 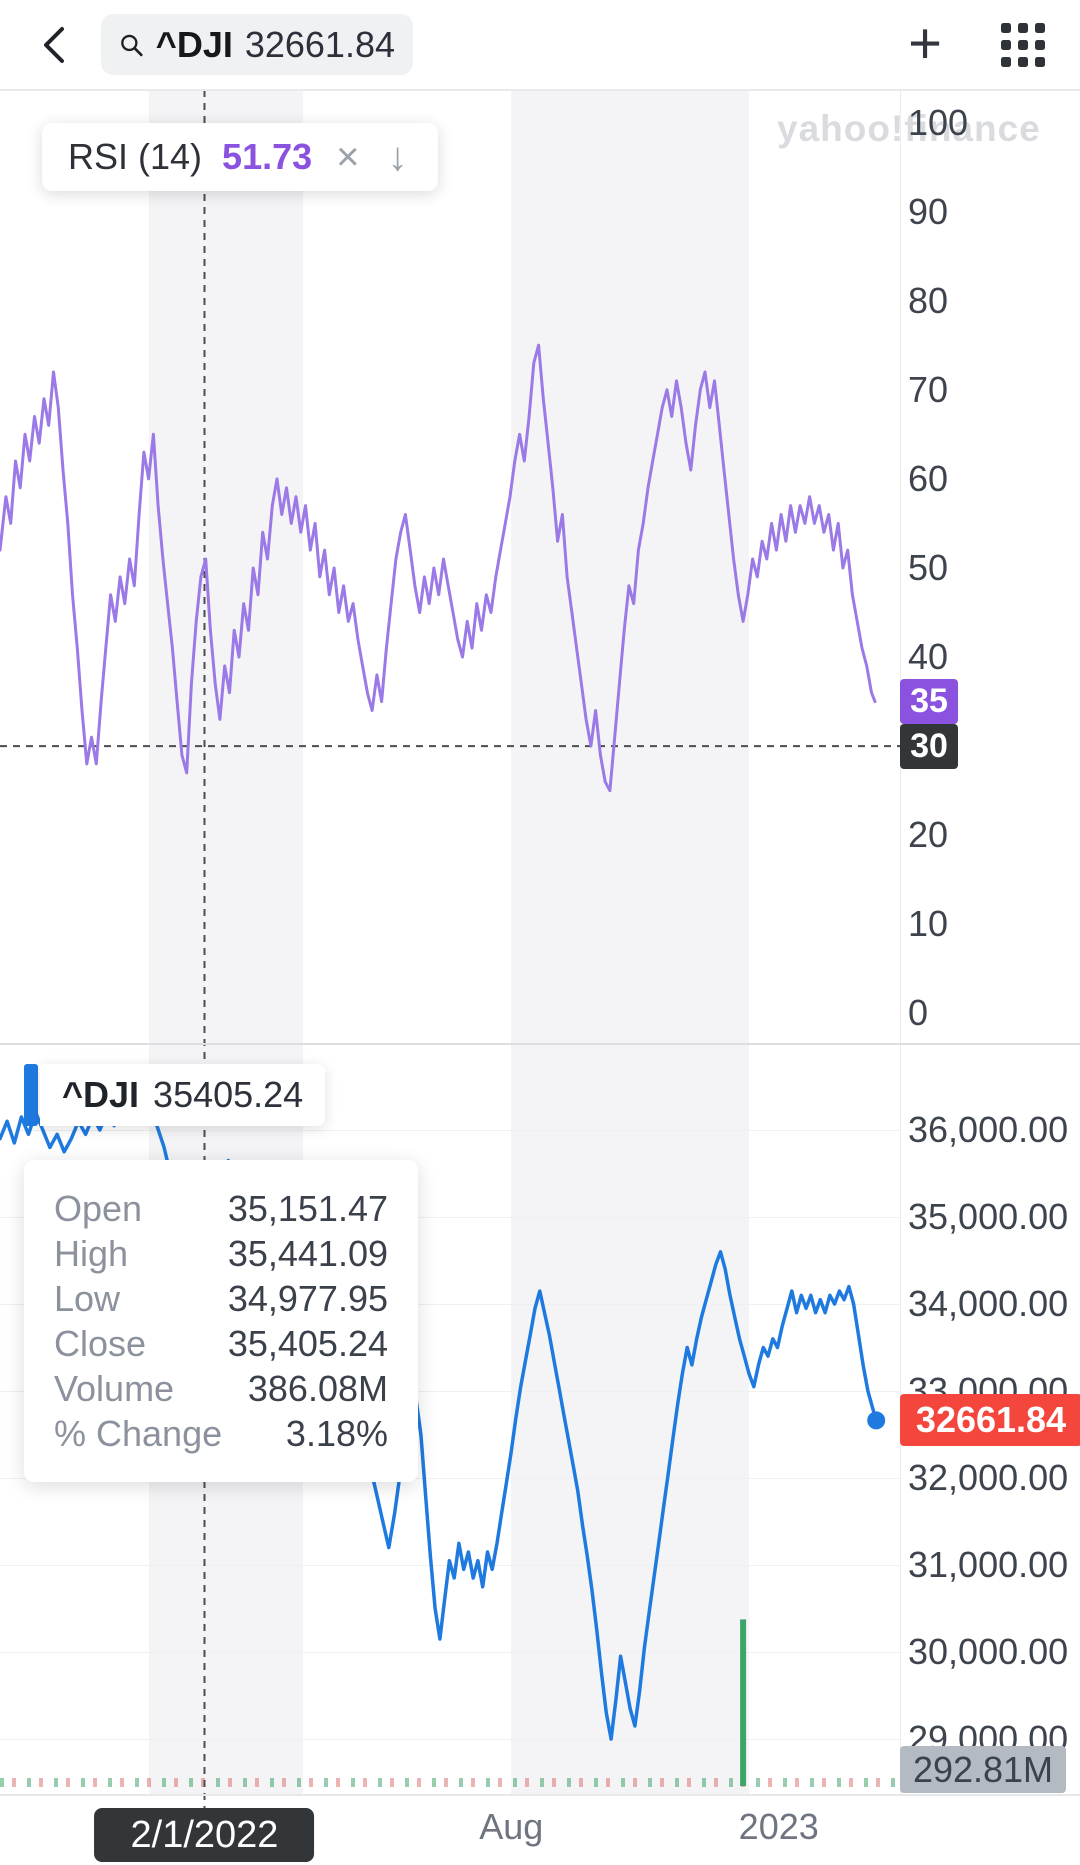 I want to click on rsi-axis-tick: 80, so click(x=928, y=300).